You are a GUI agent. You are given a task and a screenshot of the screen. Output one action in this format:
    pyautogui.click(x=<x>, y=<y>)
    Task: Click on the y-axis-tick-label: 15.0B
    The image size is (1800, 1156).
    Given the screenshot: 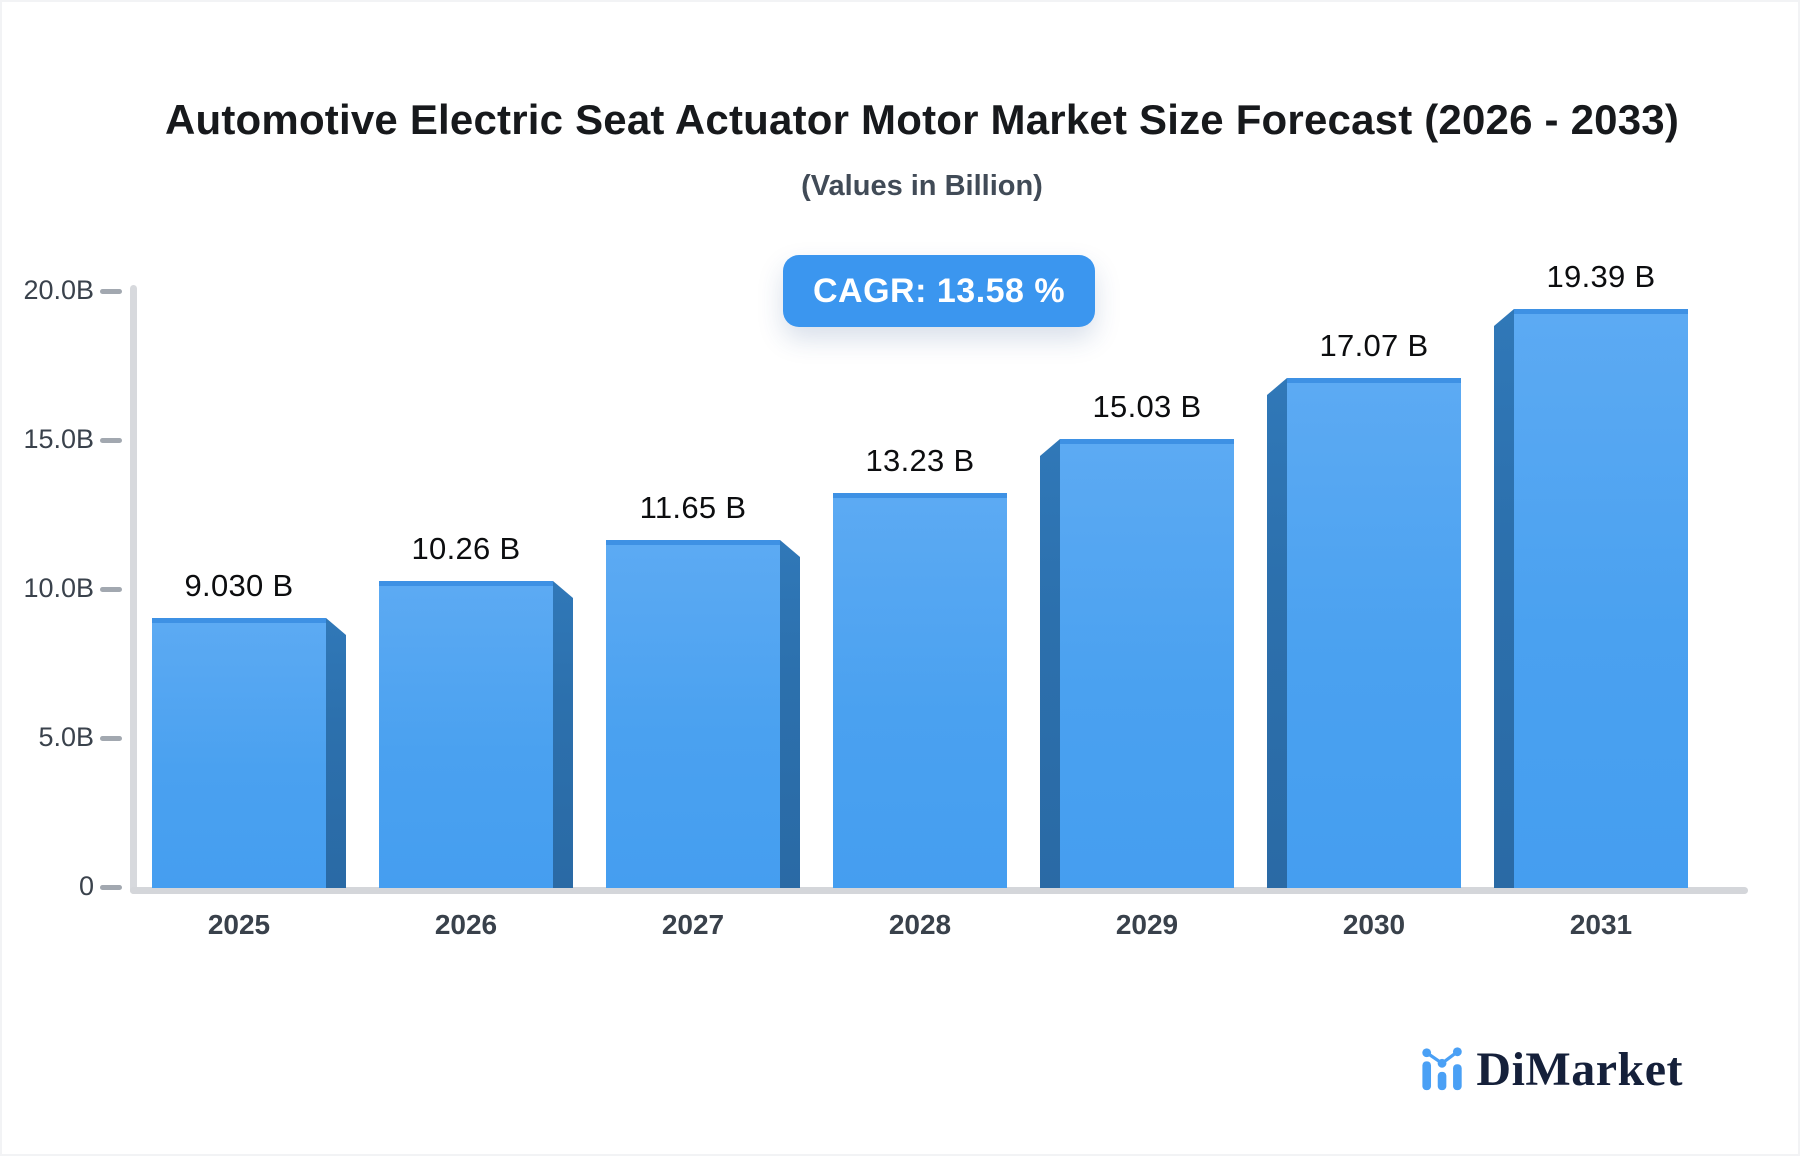 What is the action you would take?
    pyautogui.click(x=58, y=439)
    